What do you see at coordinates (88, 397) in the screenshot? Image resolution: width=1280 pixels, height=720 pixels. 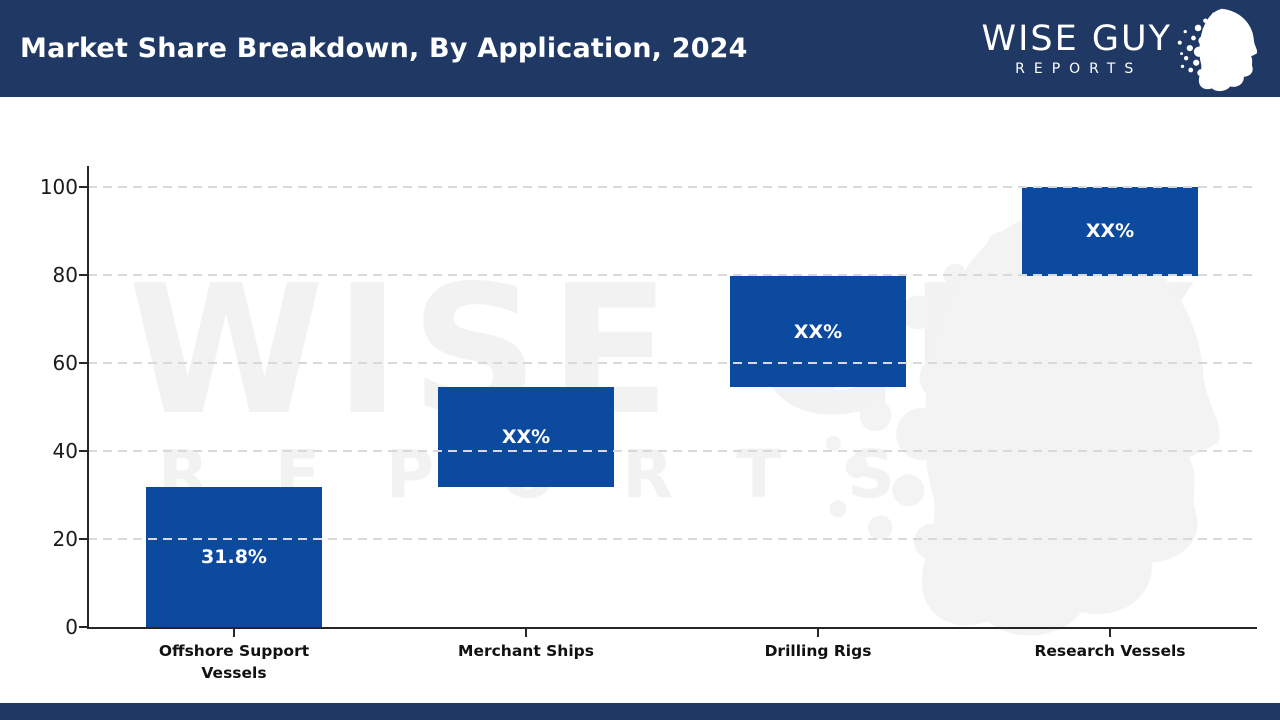 I see `y-axis-spine` at bounding box center [88, 397].